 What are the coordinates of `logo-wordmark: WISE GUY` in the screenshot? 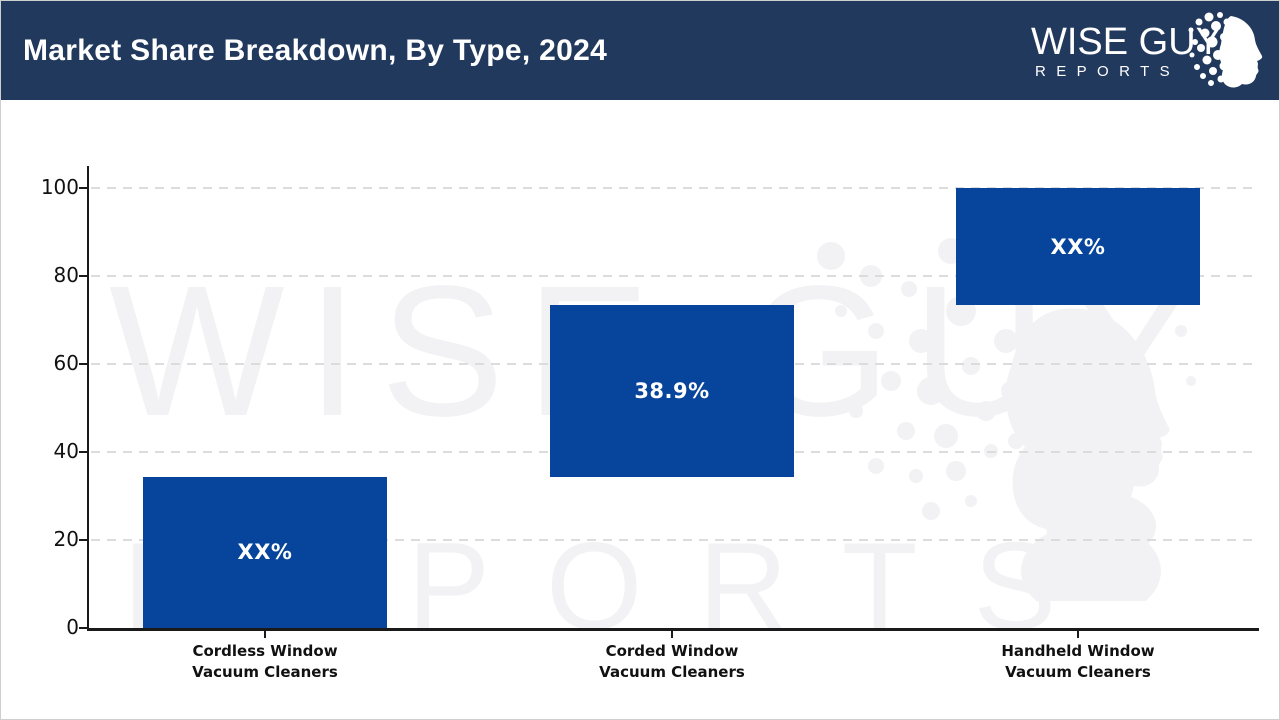 It's located at (1126, 42).